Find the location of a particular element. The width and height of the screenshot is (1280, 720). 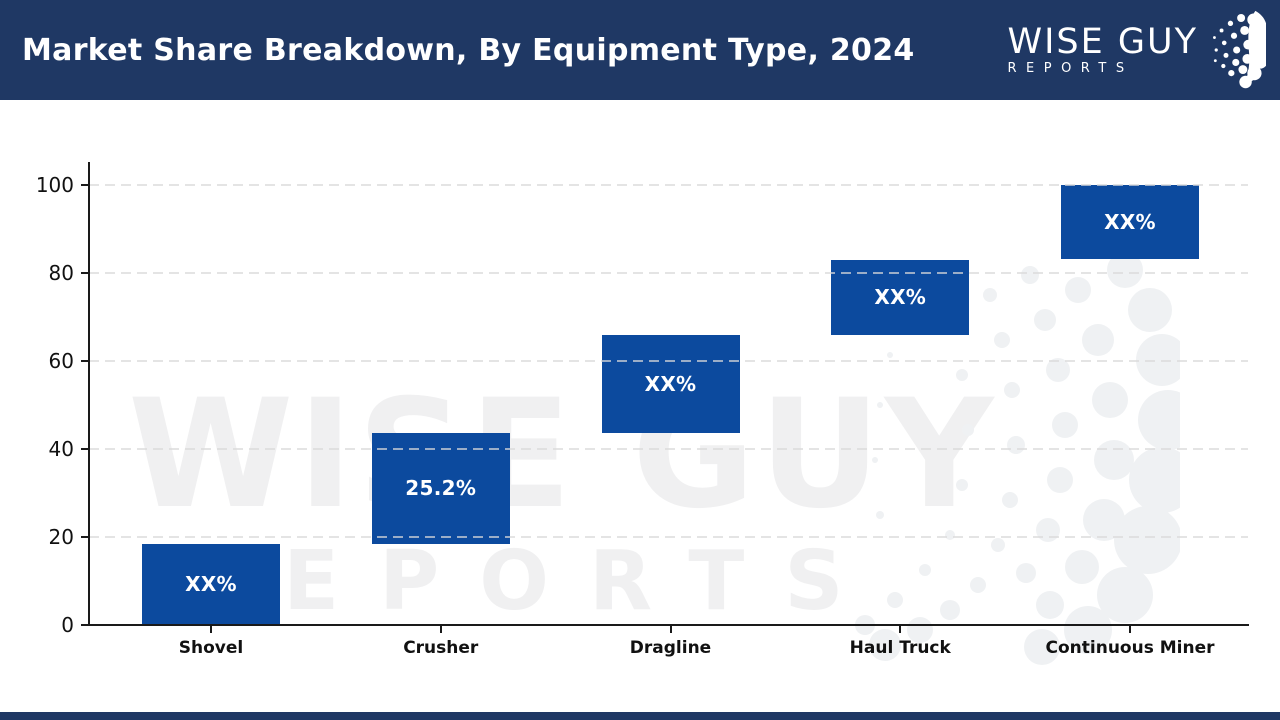

bar-continuous-miner: XX% is located at coordinates (1130, 222).